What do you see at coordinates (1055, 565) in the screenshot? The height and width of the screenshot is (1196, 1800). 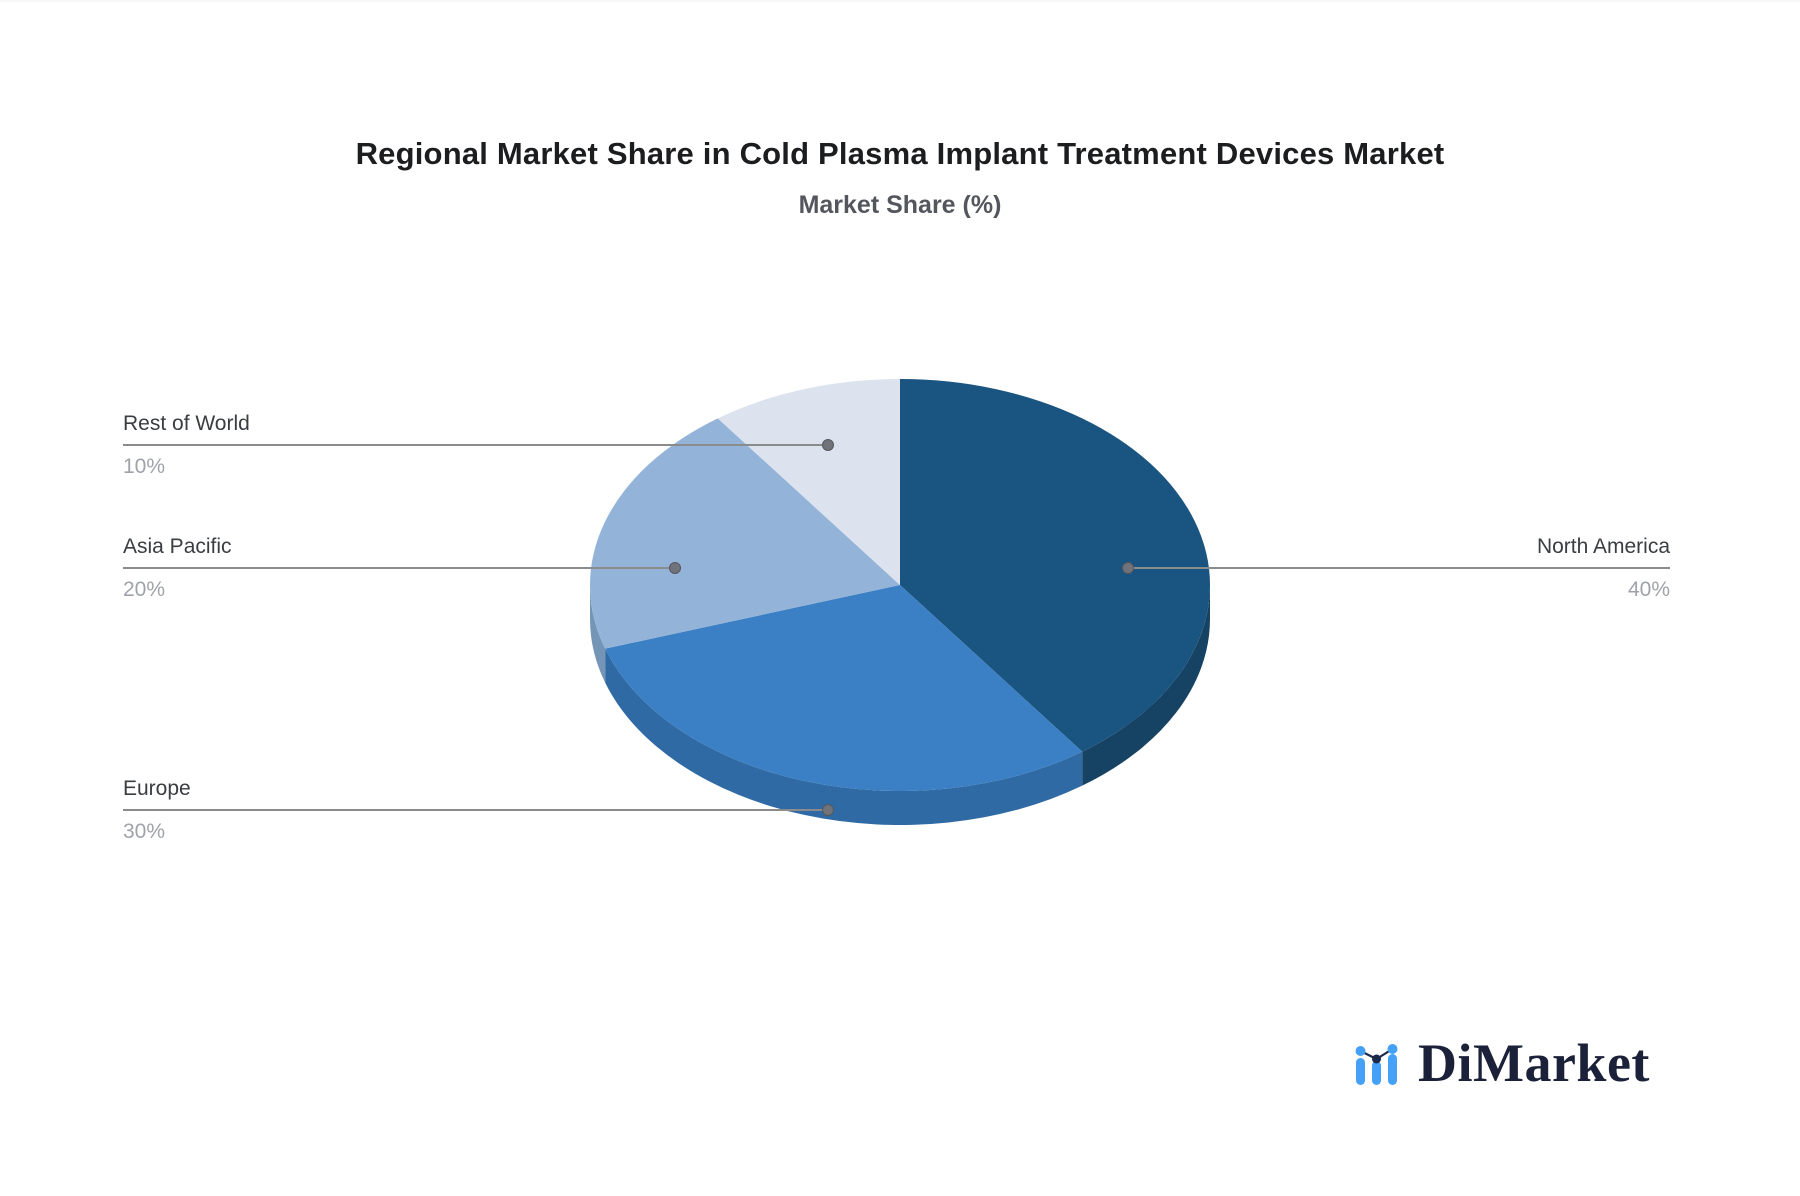 I see `pie-slice-north-america` at bounding box center [1055, 565].